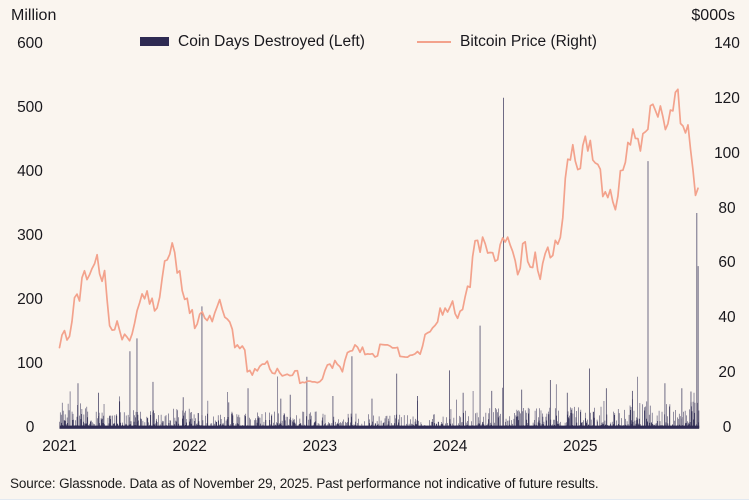  I want to click on right-axis-tick-100: 100, so click(727, 153).